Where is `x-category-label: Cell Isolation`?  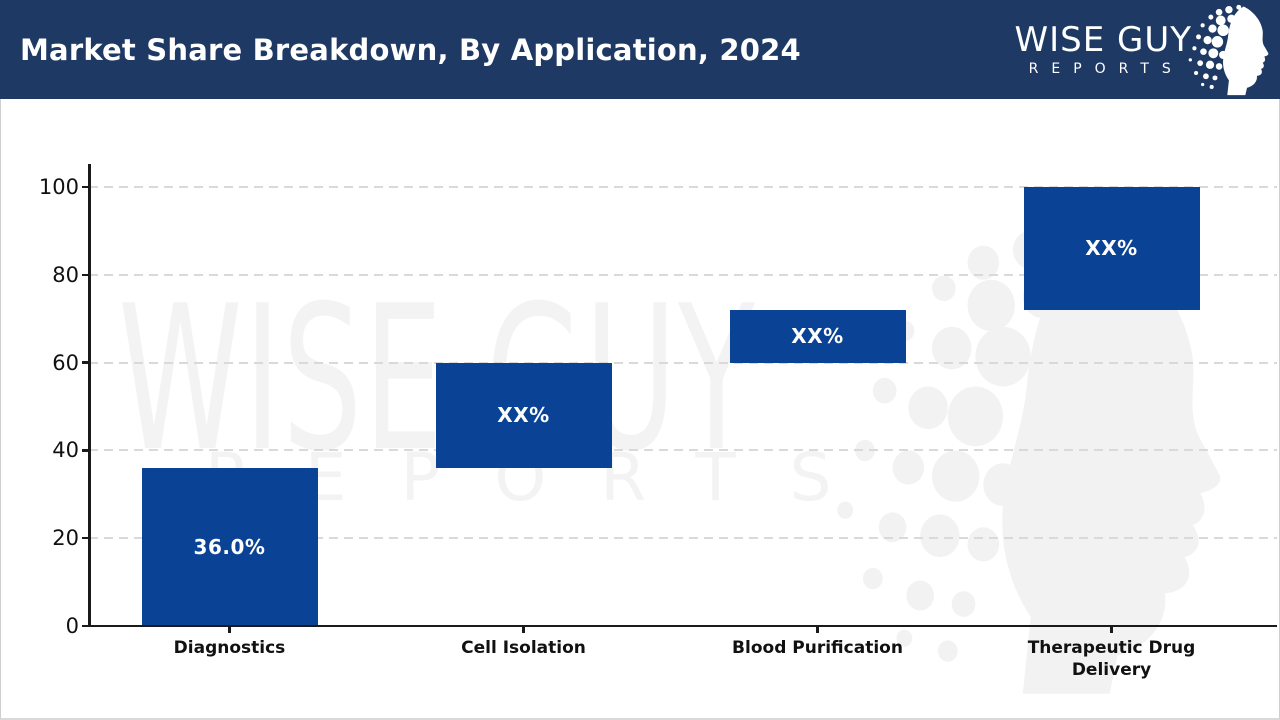
x-category-label: Cell Isolation is located at coordinates (523, 648).